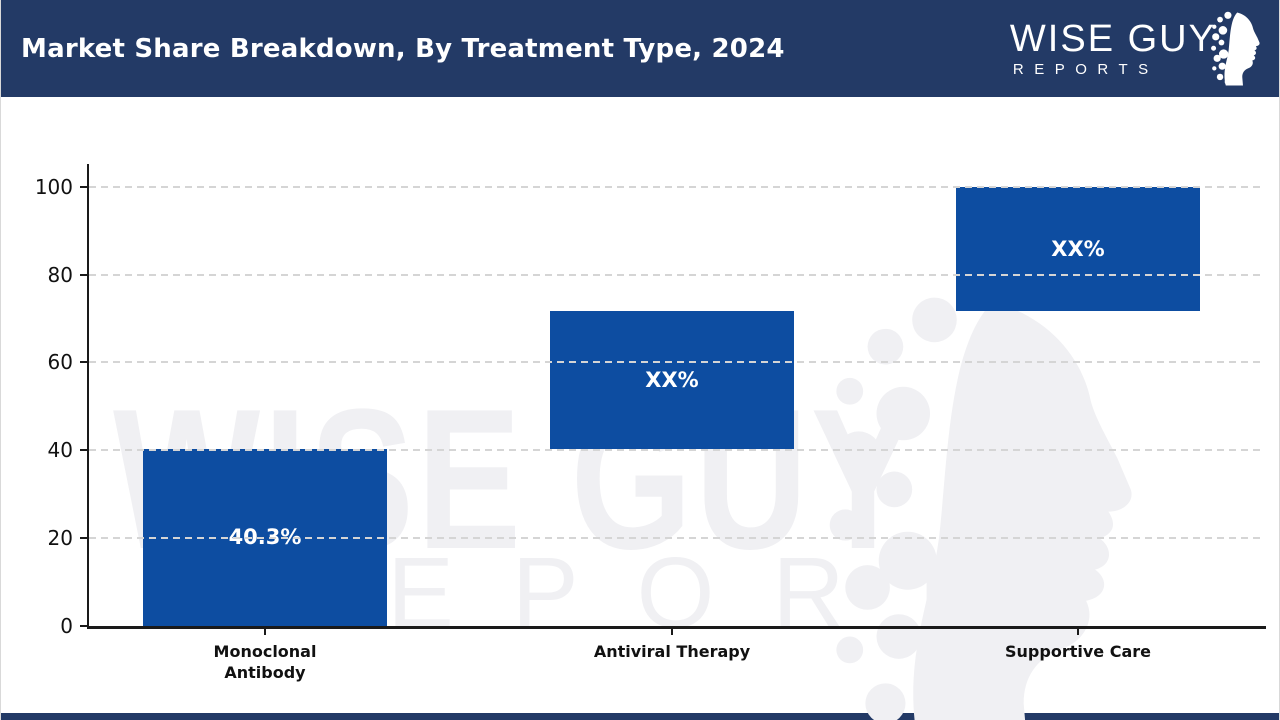 This screenshot has height=720, width=1280. Describe the element at coordinates (1085, 69) in the screenshot. I see `logo-subtitle: REPORTS` at that location.